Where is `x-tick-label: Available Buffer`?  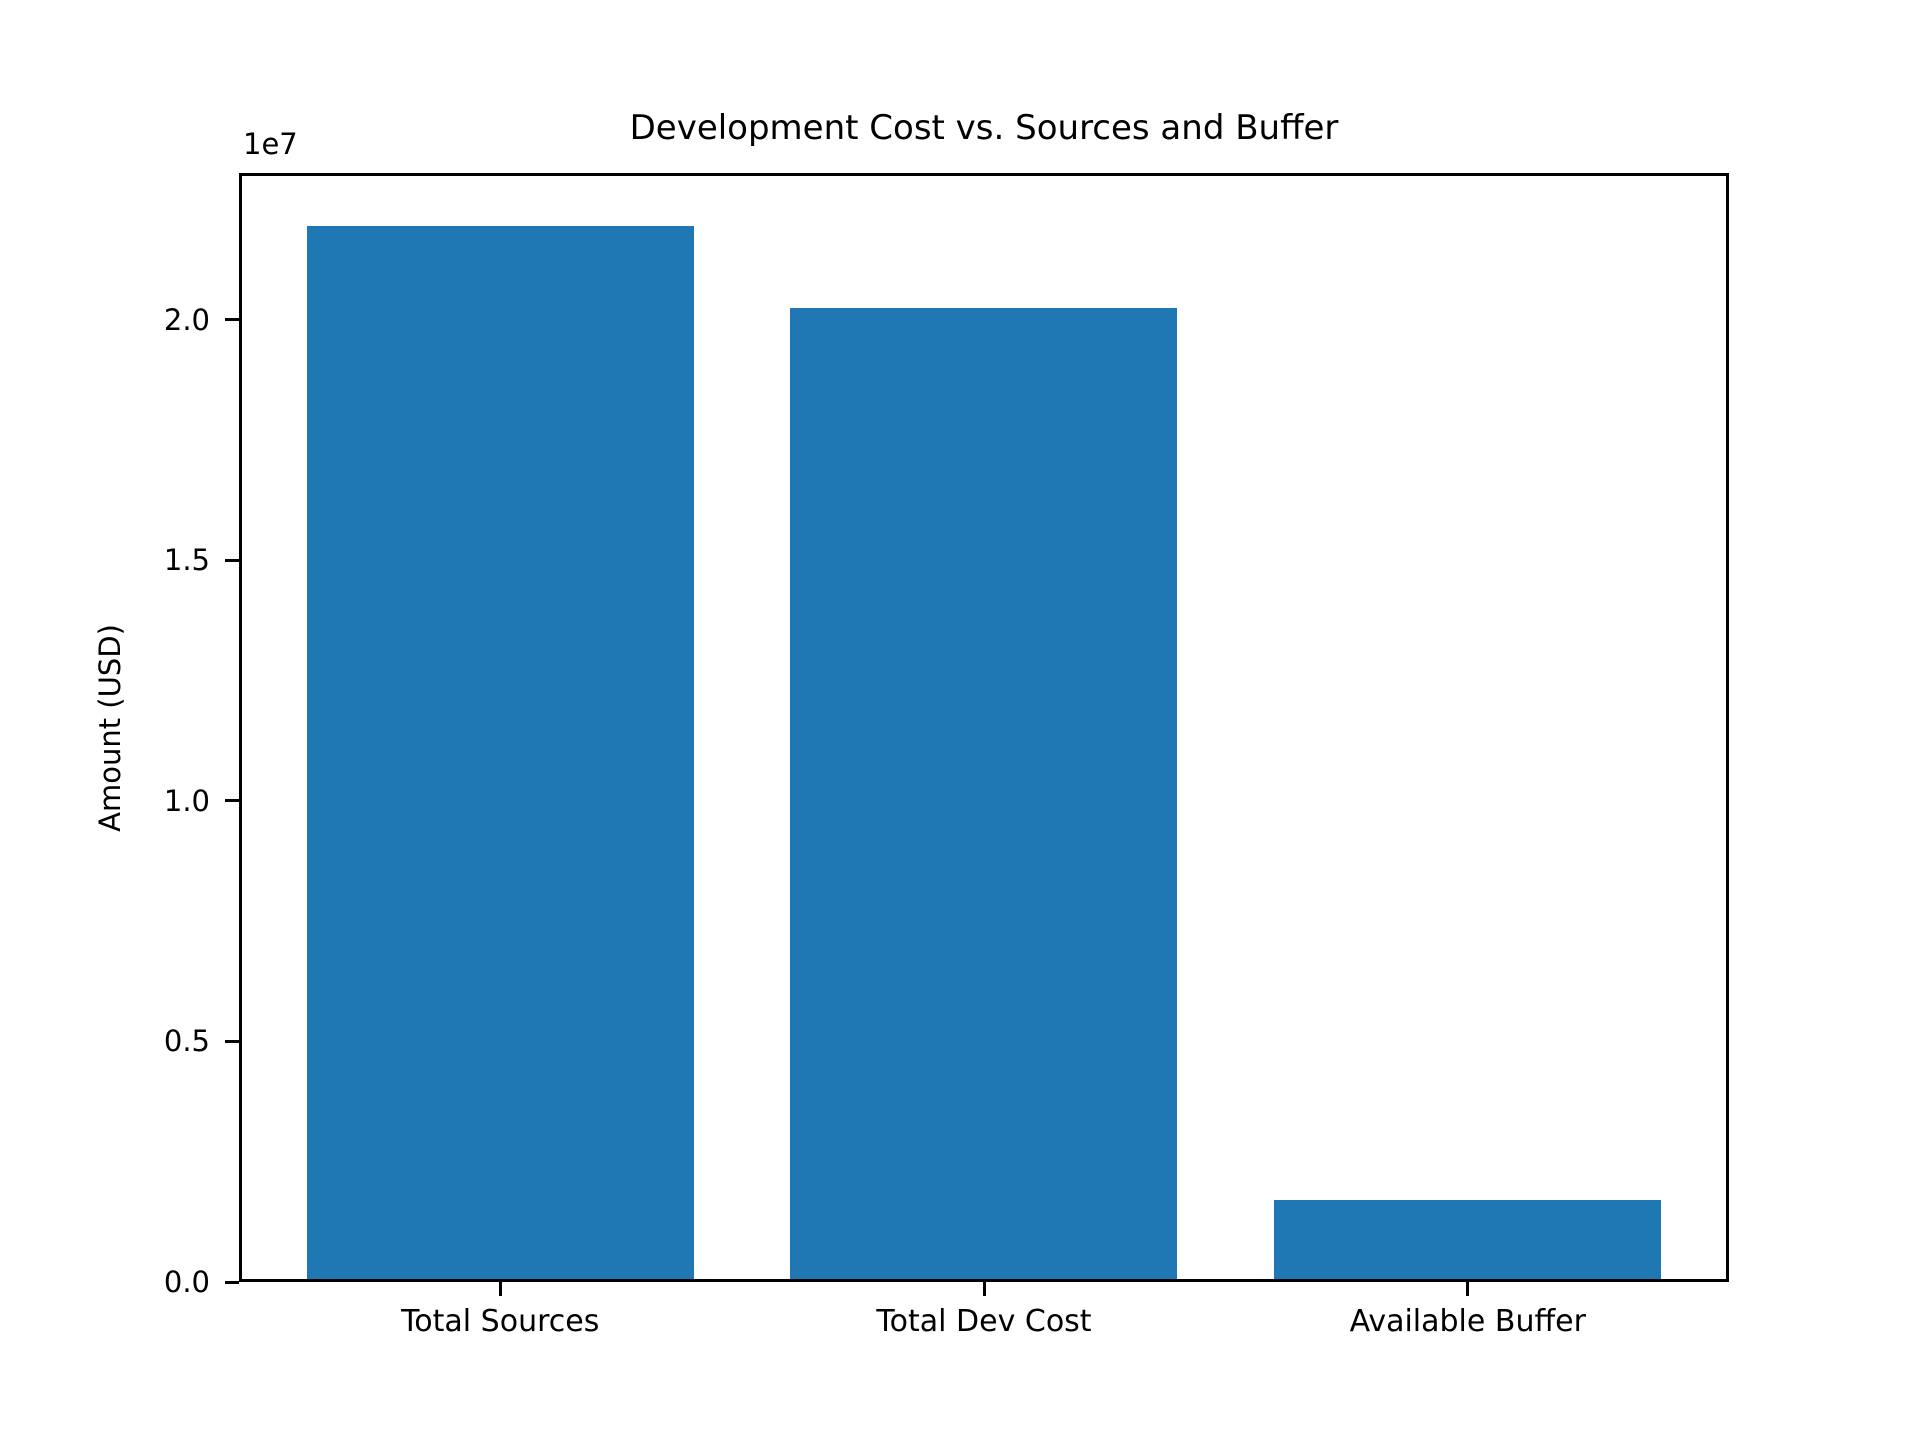
x-tick-label: Available Buffer is located at coordinates (1467, 1321).